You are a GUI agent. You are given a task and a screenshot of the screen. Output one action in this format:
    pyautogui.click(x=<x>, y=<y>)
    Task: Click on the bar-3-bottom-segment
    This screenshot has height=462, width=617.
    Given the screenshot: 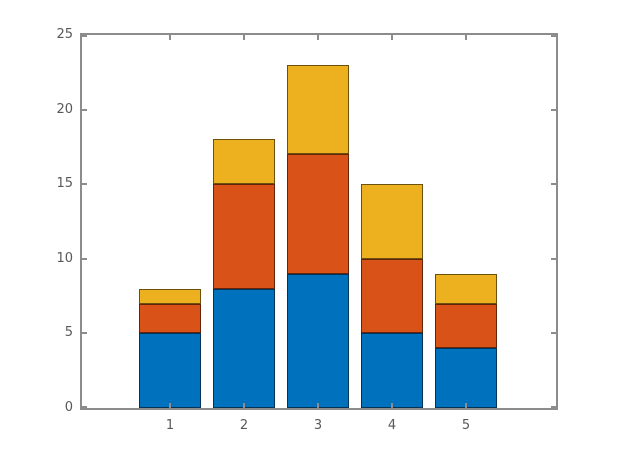 What is the action you would take?
    pyautogui.click(x=318, y=340)
    